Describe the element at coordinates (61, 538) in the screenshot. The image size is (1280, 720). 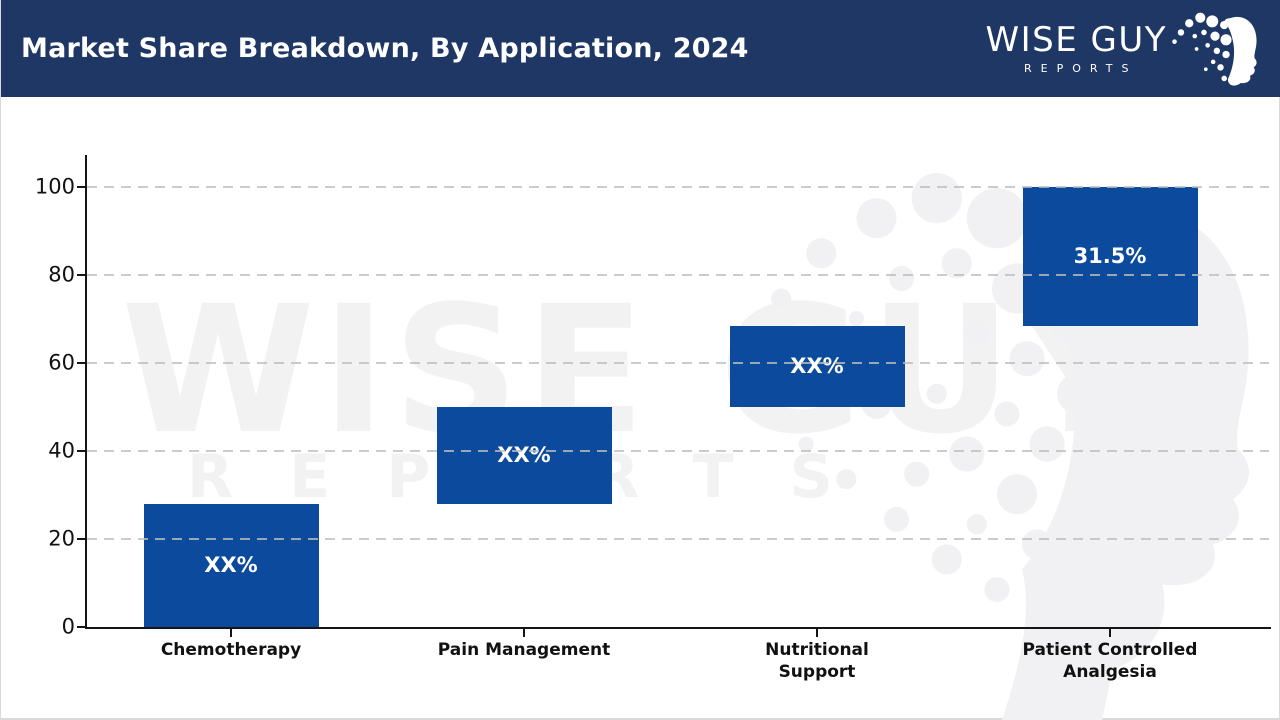
I see `y-tick-label-20: 20` at that location.